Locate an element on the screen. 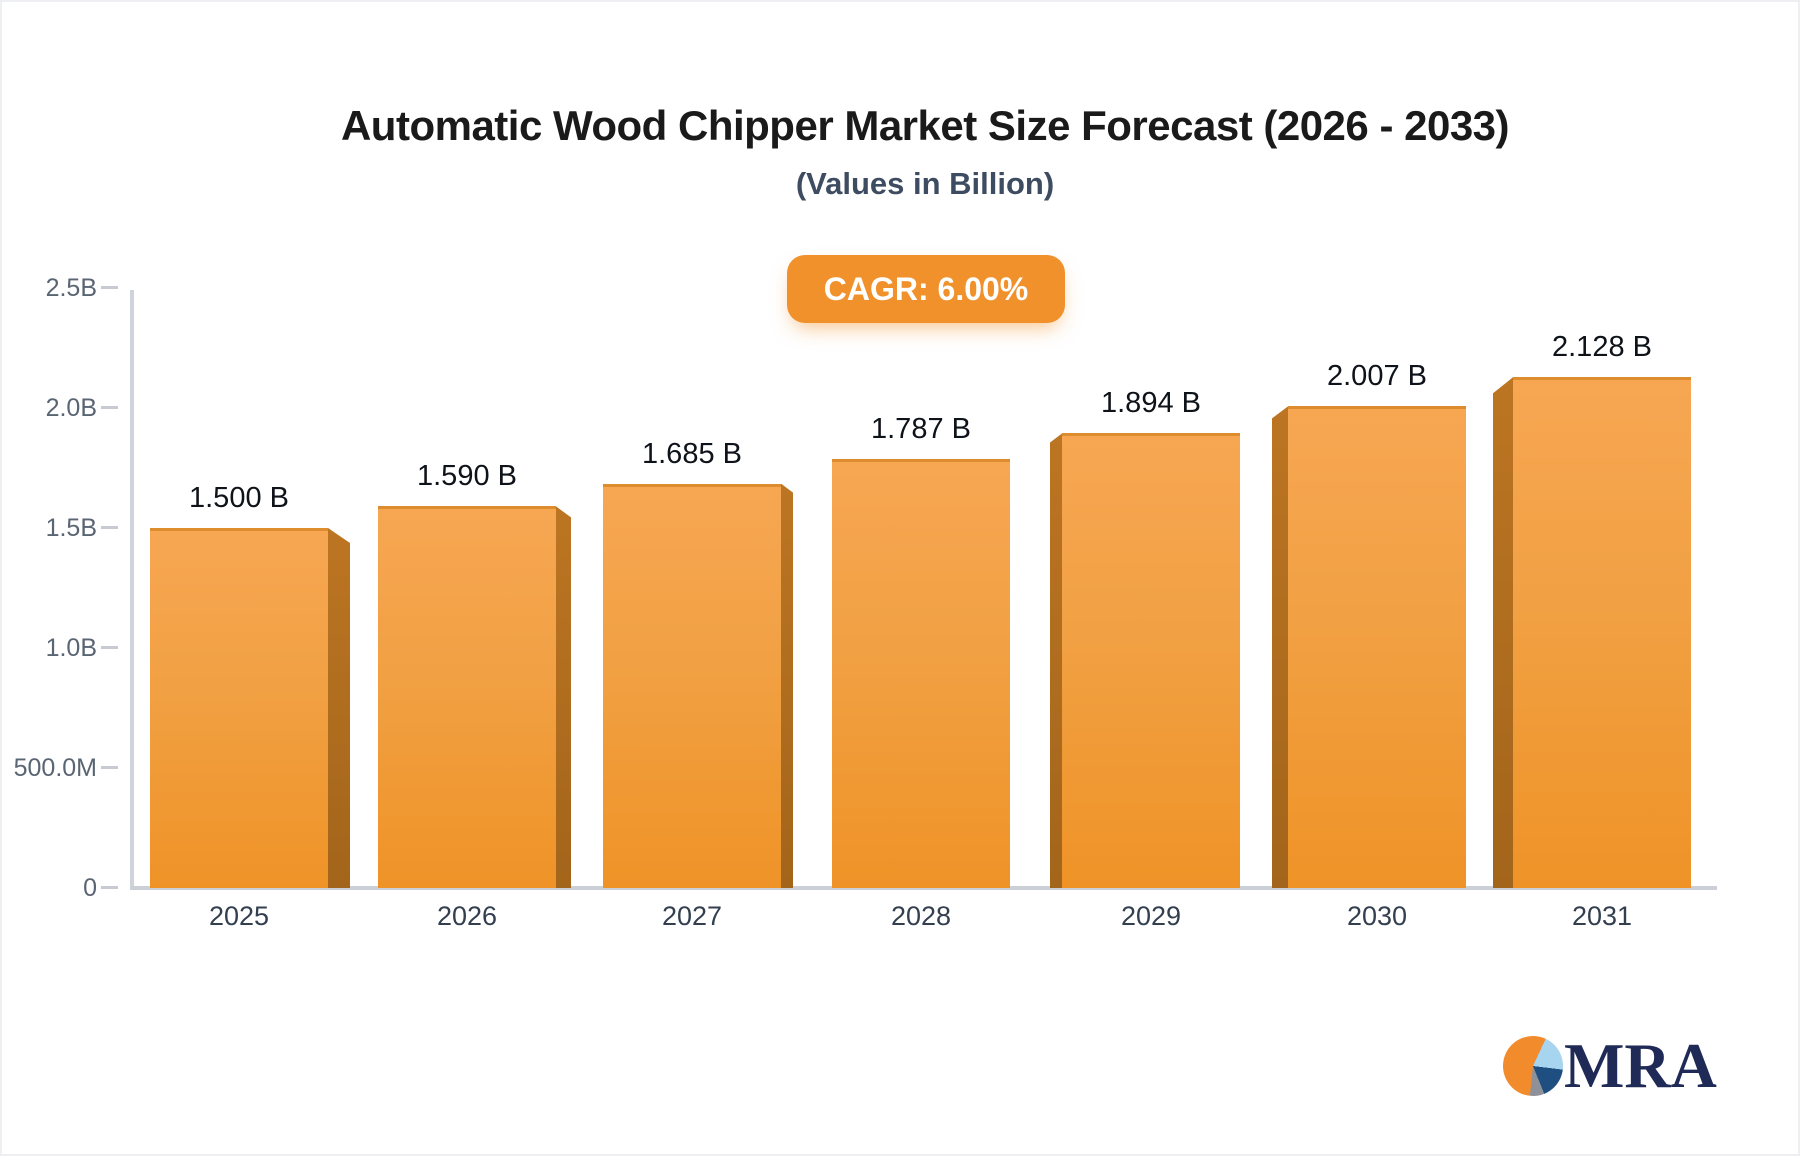  brand-logo: MRA is located at coordinates (1610, 1065).